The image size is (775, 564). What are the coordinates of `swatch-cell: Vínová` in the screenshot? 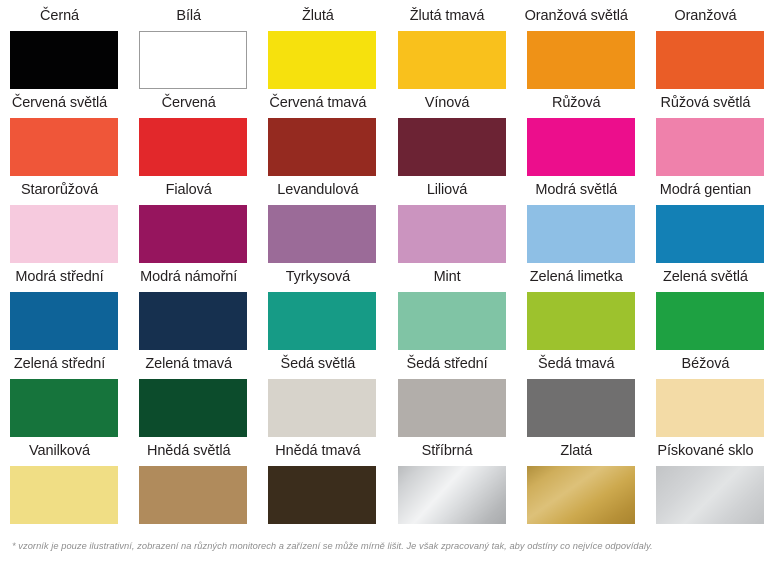 It's located at (452, 137).